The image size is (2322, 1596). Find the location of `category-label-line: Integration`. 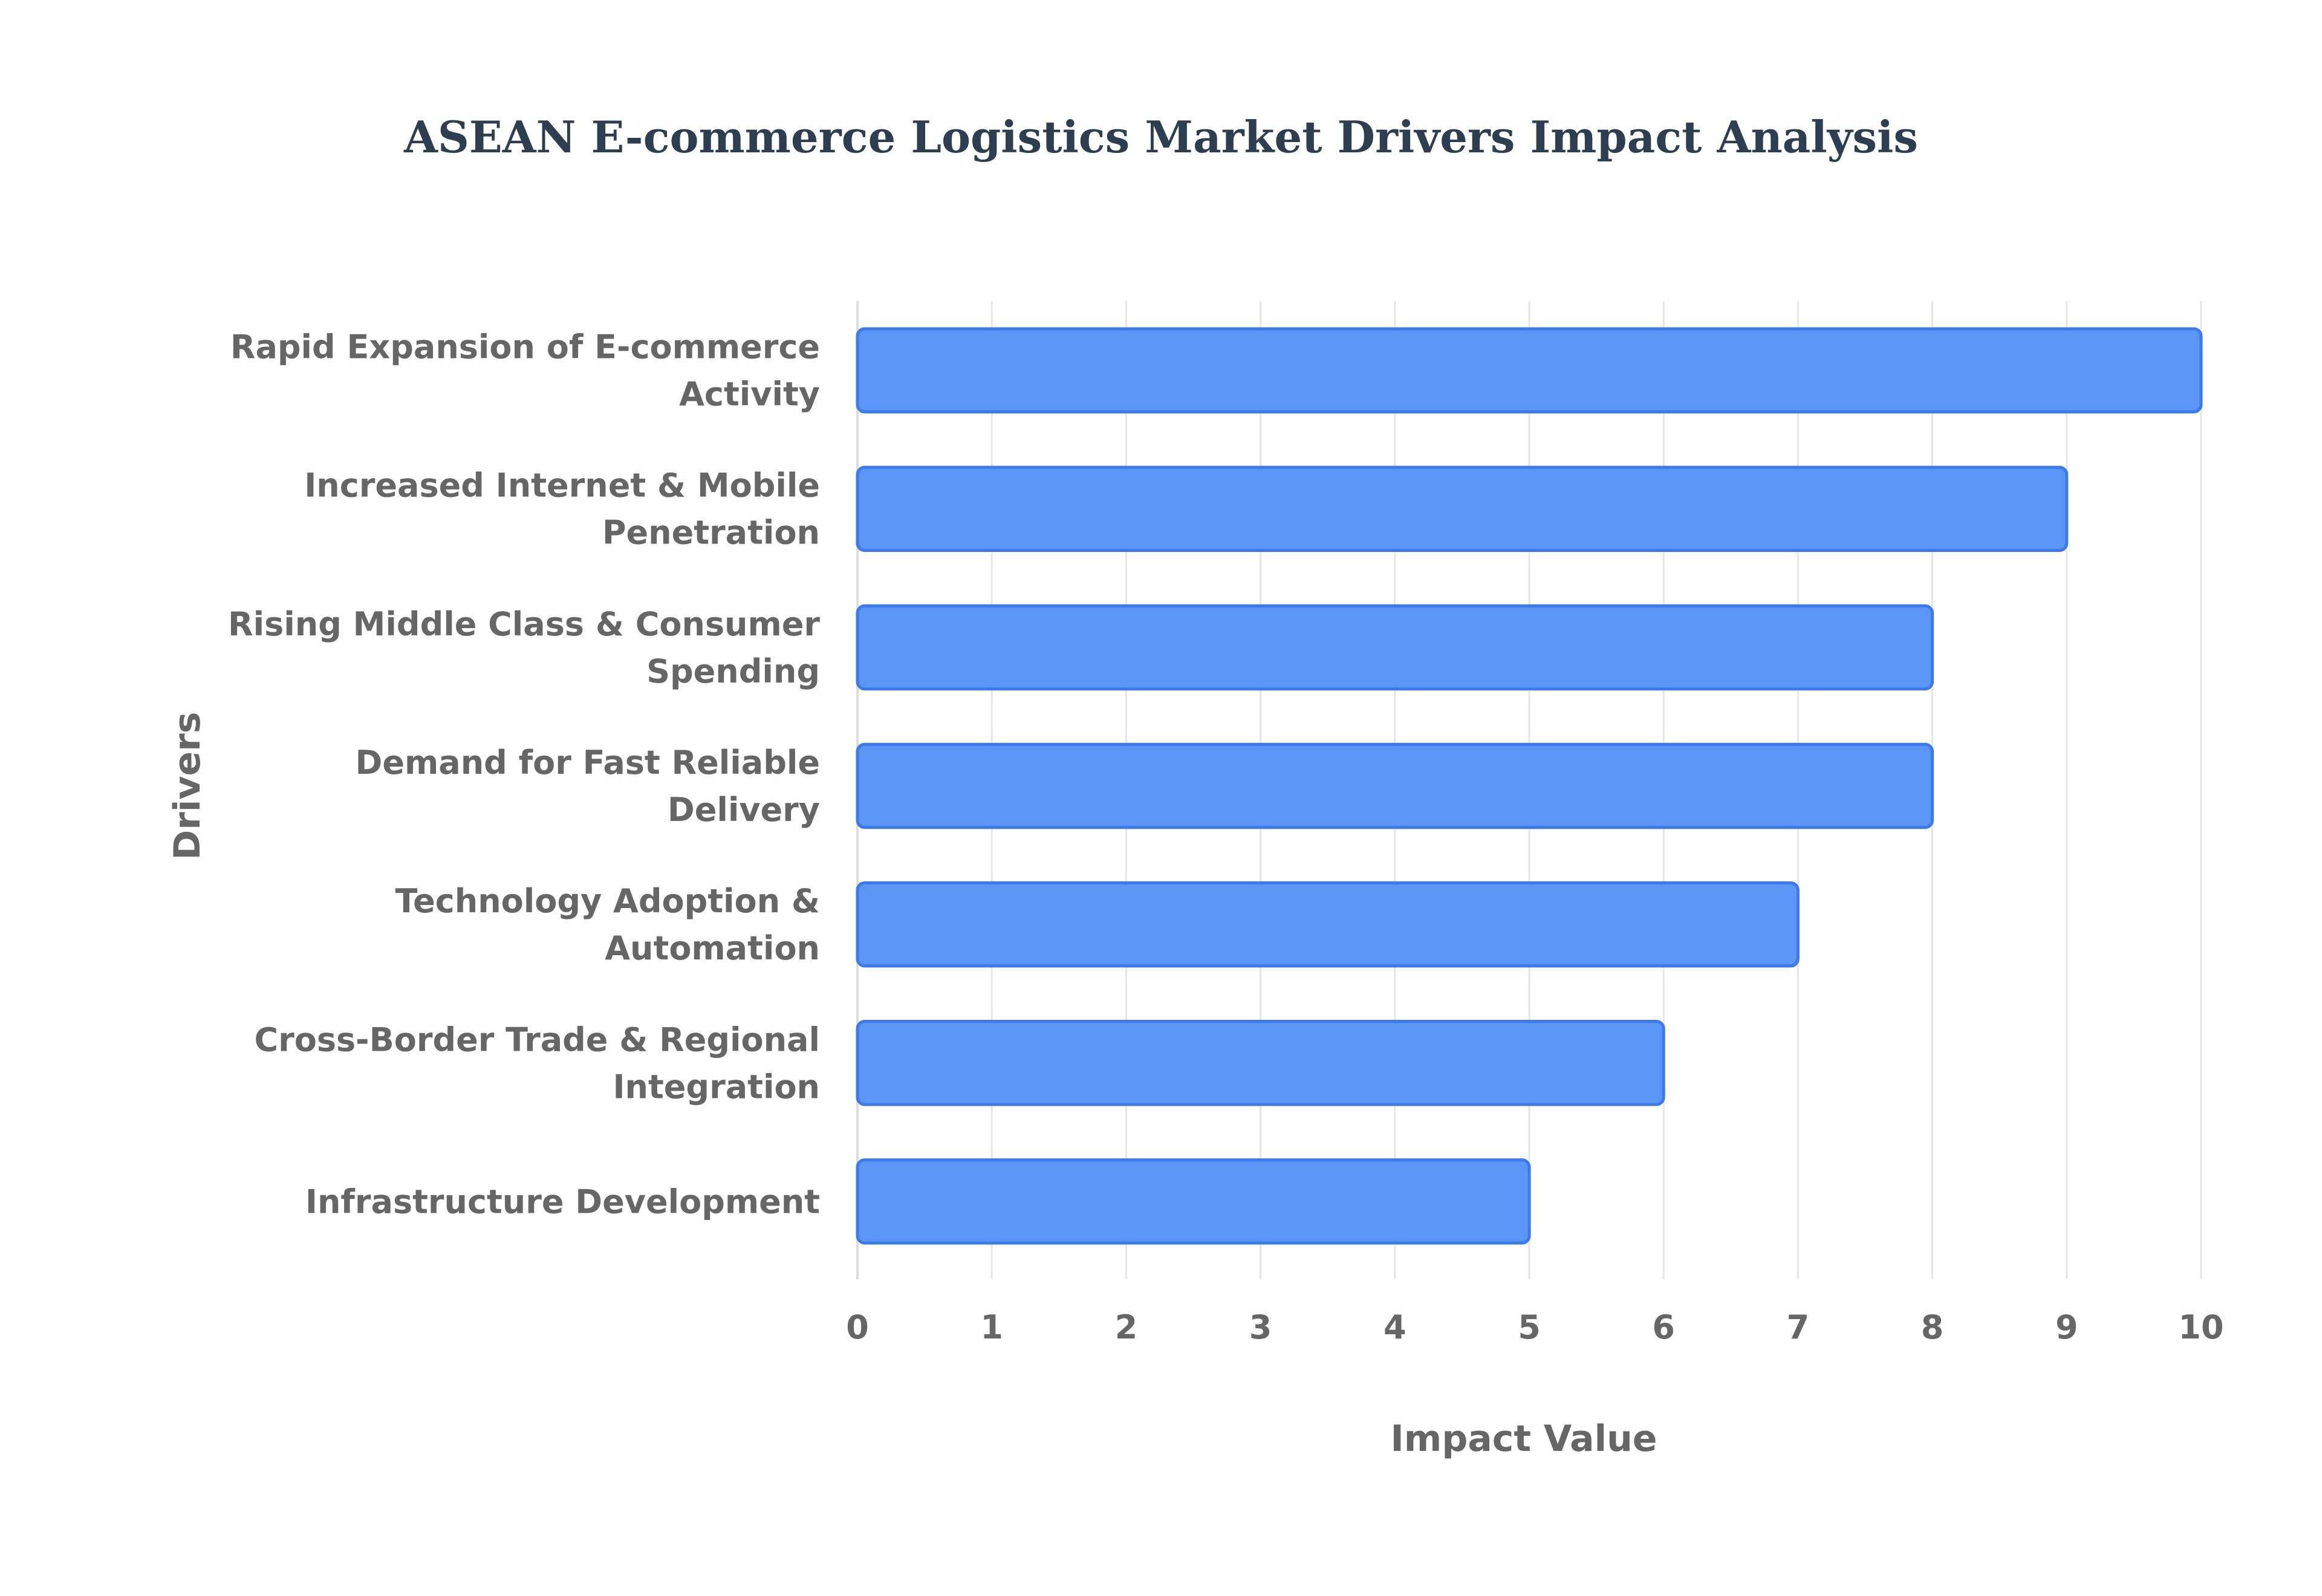

category-label-line: Integration is located at coordinates (717, 1087).